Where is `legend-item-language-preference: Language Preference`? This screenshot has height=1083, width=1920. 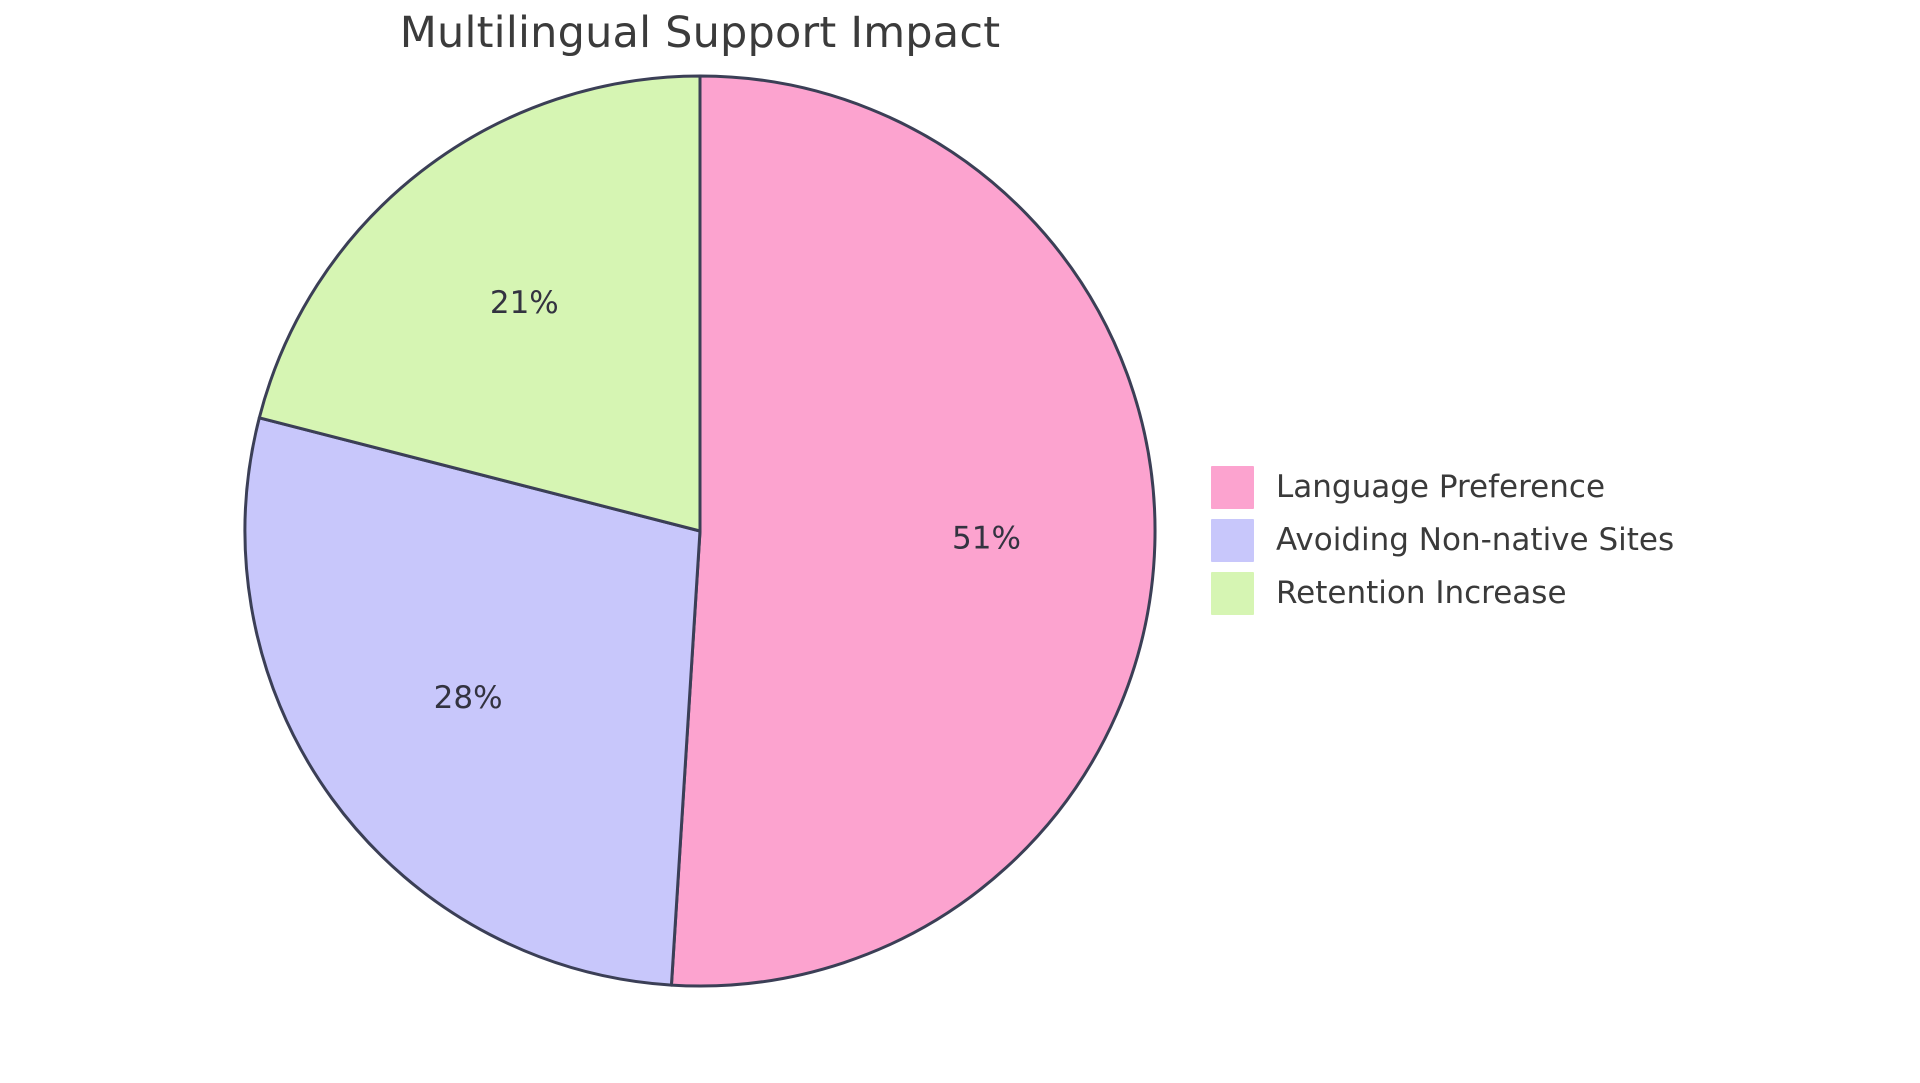 legend-item-language-preference: Language Preference is located at coordinates (1471, 487).